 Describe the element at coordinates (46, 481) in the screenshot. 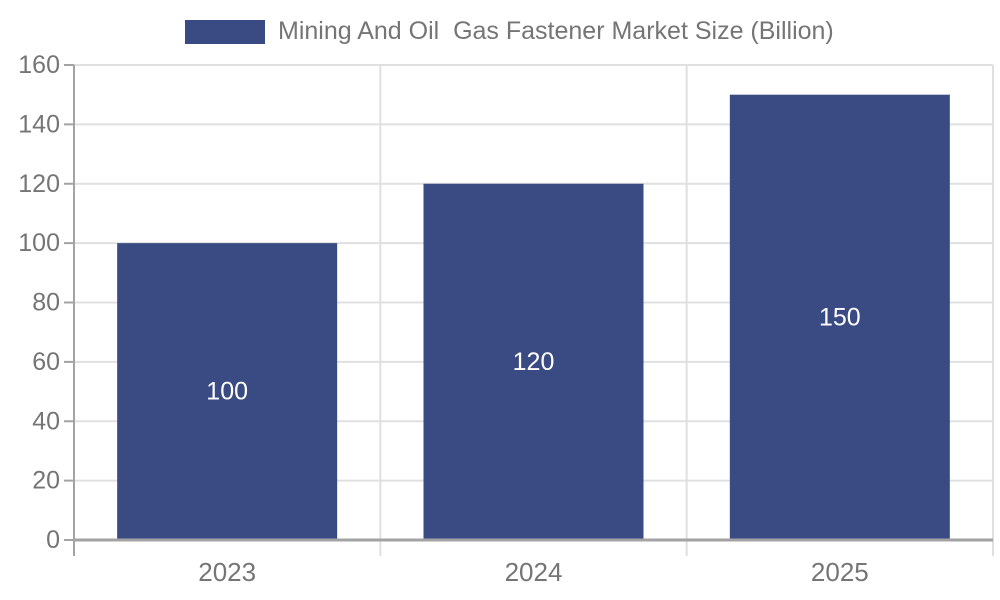

I see `y-tick-label: 20` at that location.